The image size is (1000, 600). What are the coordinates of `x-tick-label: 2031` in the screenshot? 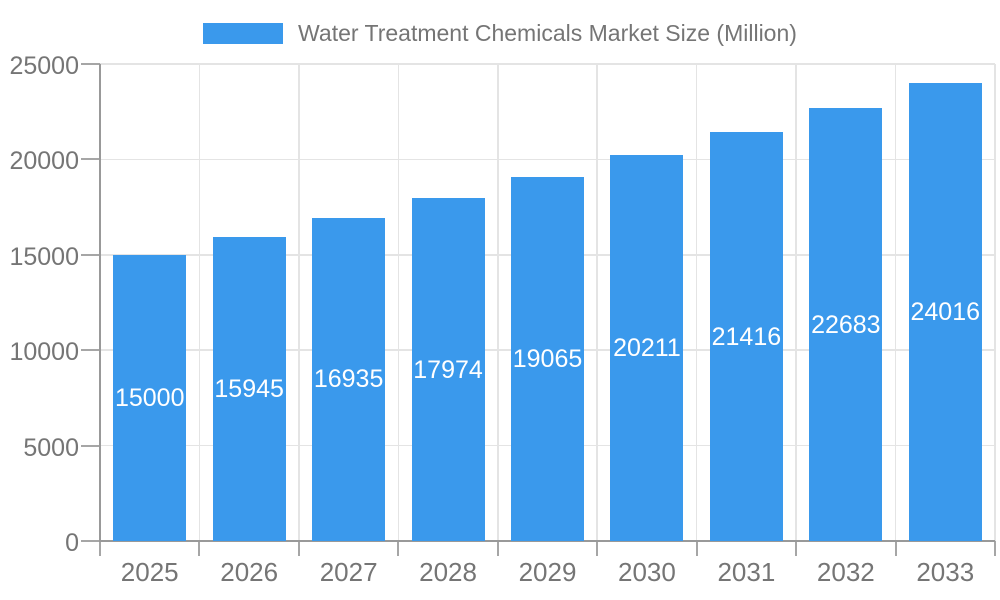 It's located at (746, 572).